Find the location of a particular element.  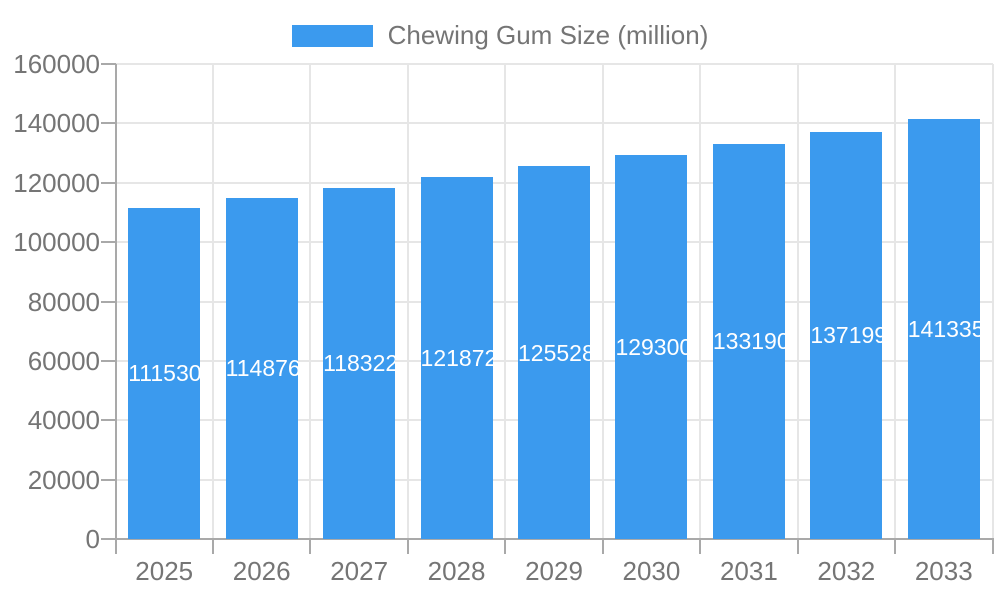

bar-value-label: 121872 is located at coordinates (457, 358).